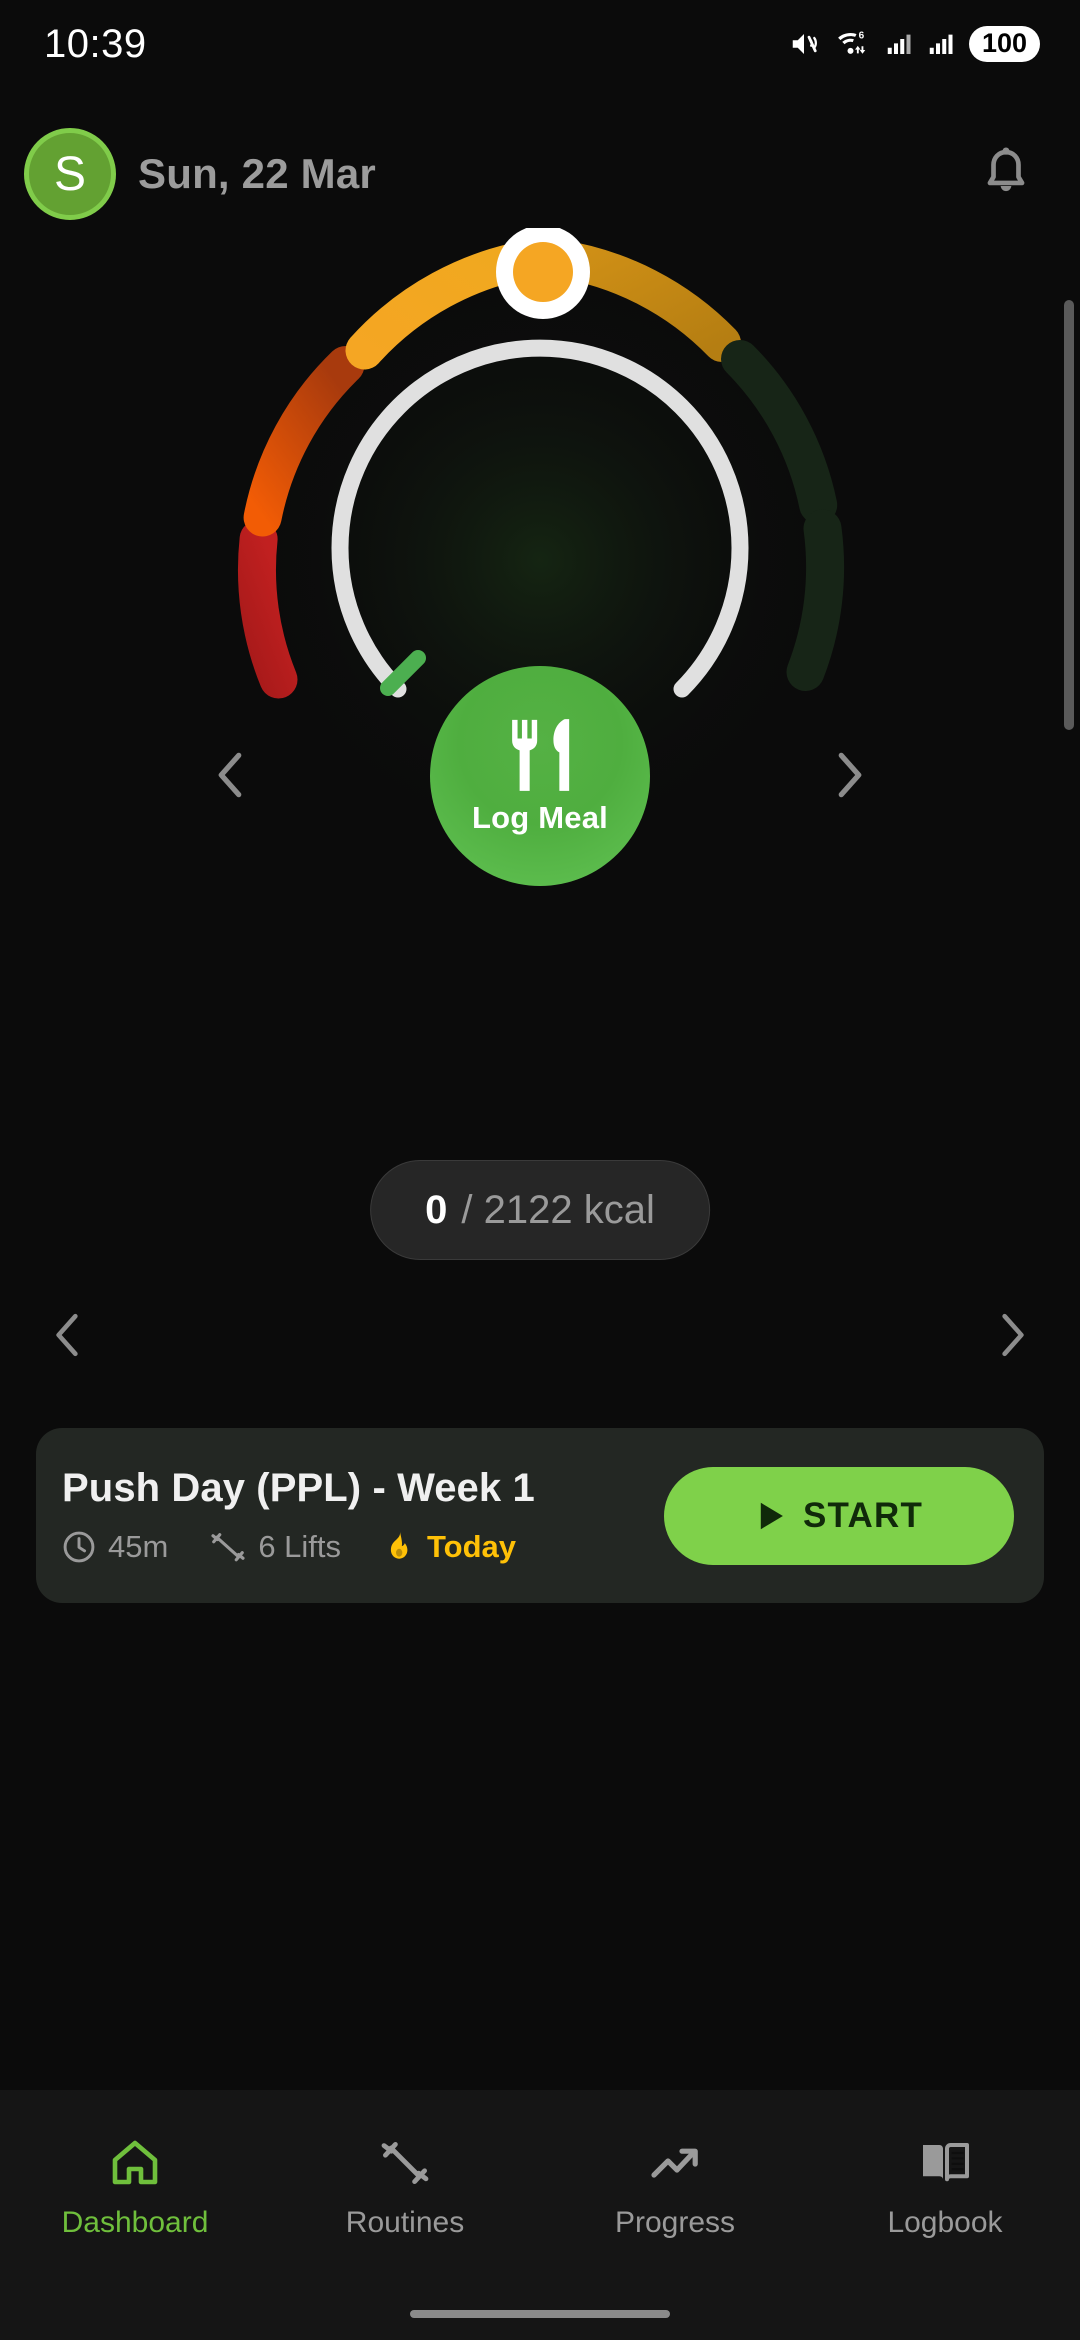  What do you see at coordinates (135, 2162) in the screenshot?
I see `home-icon` at bounding box center [135, 2162].